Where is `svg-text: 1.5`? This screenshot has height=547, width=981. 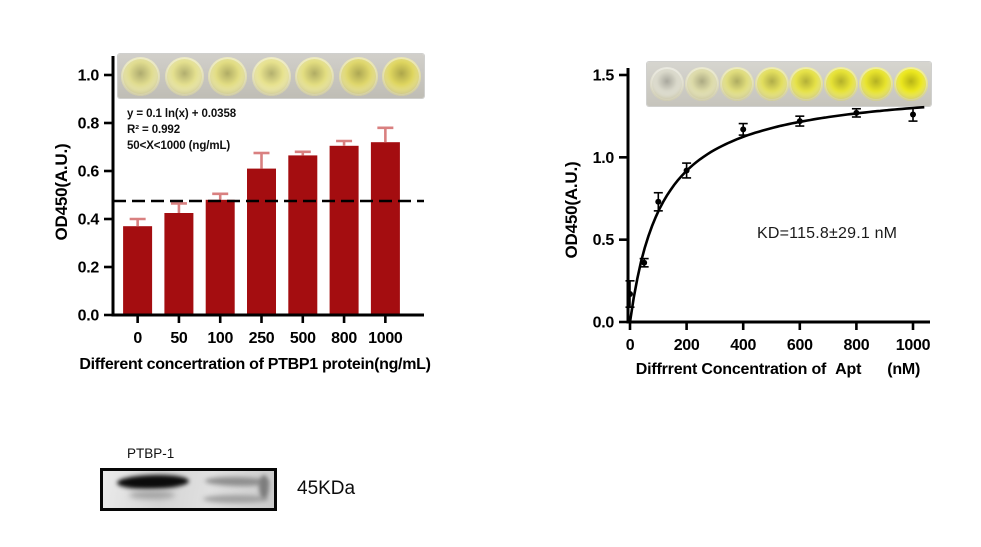
svg-text: 1.5 is located at coordinates (604, 75).